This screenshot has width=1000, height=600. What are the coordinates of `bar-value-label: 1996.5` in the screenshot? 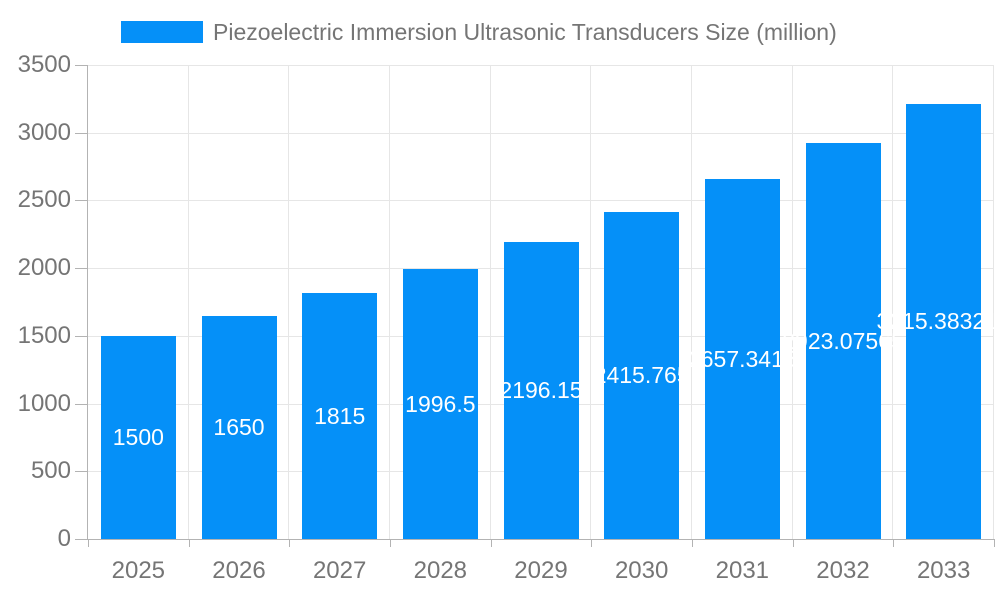 It's located at (440, 403).